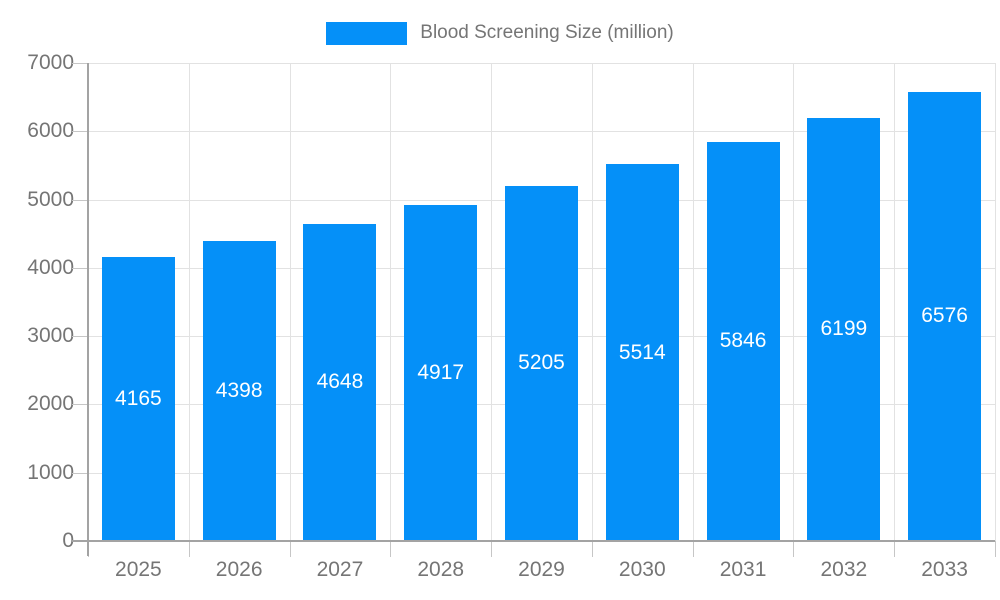 This screenshot has height=600, width=1000. I want to click on bar-value-label: 4917, so click(441, 373).